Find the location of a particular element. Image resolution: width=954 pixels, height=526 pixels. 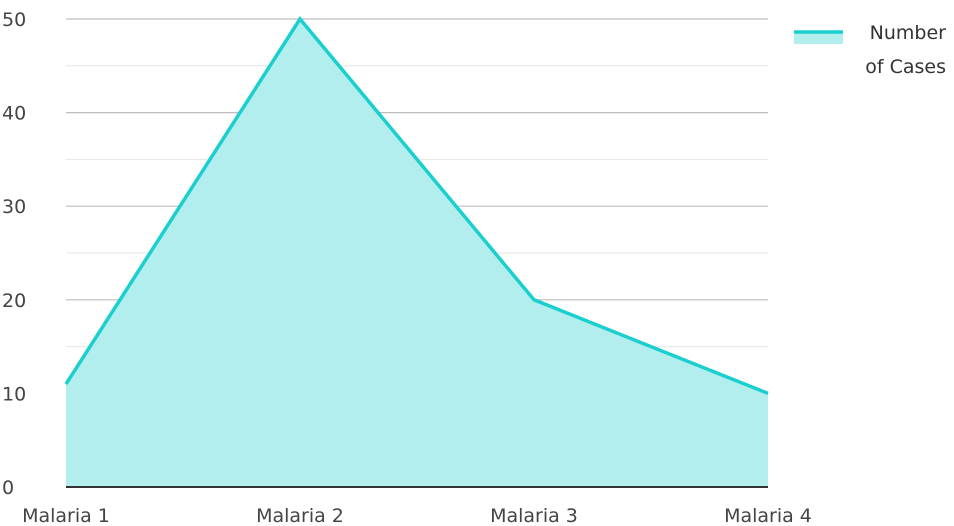

y-tick-label: 40 is located at coordinates (14, 114).